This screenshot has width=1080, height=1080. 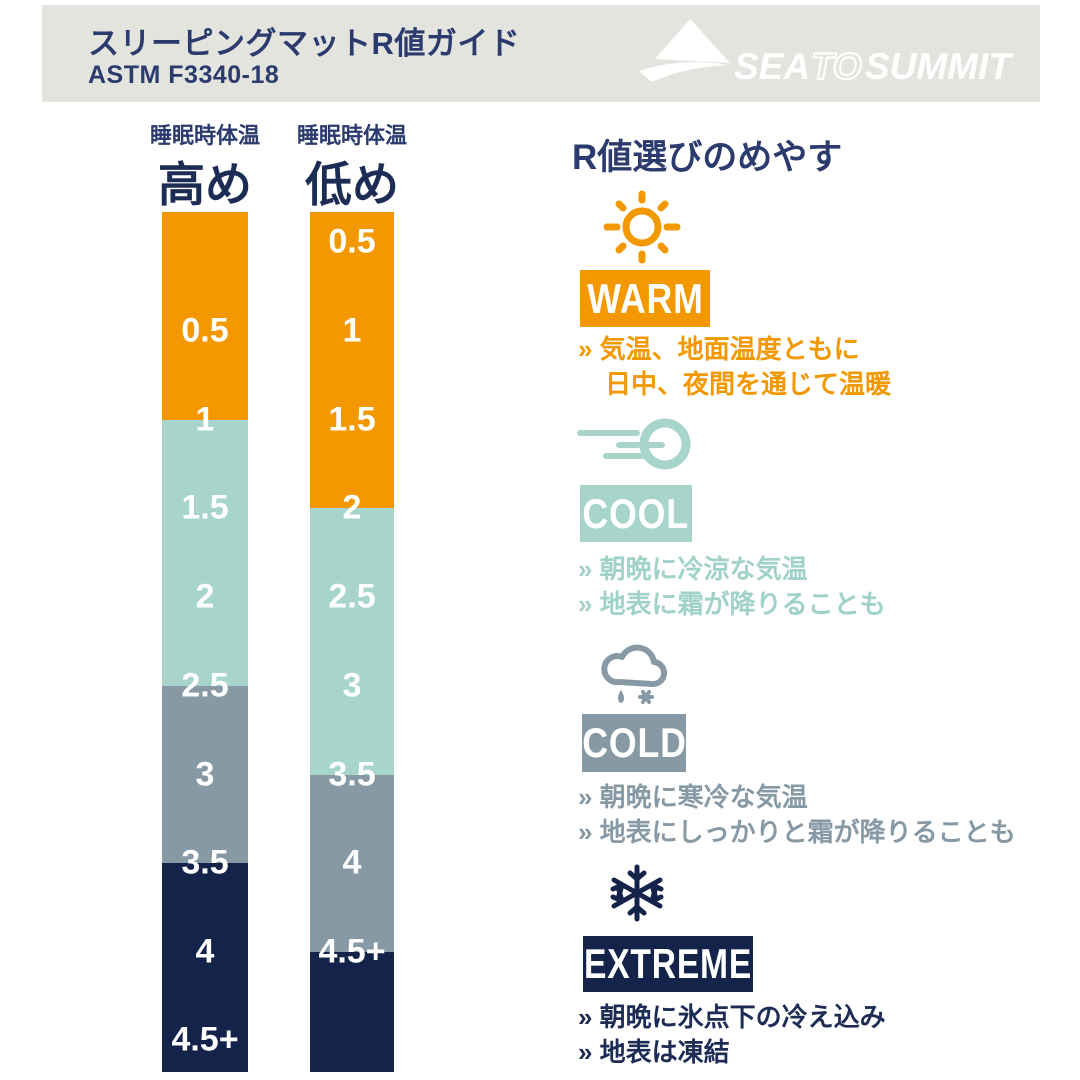 What do you see at coordinates (732, 604) in the screenshot?
I see `cool-description-line: » 地表に霜が降りることも` at bounding box center [732, 604].